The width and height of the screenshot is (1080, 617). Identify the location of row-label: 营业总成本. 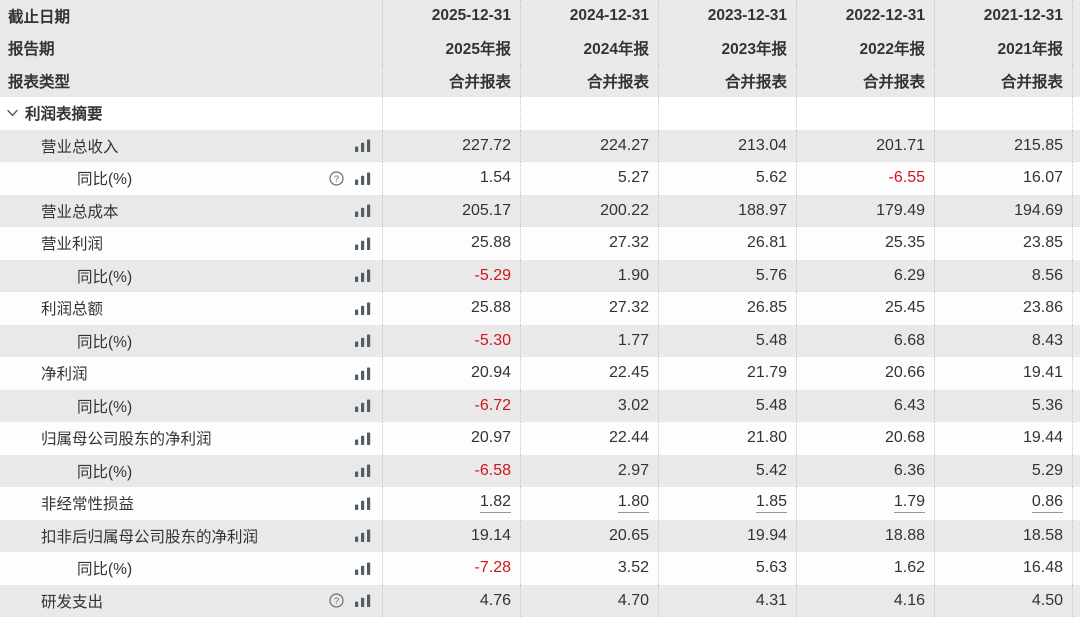
(80, 212).